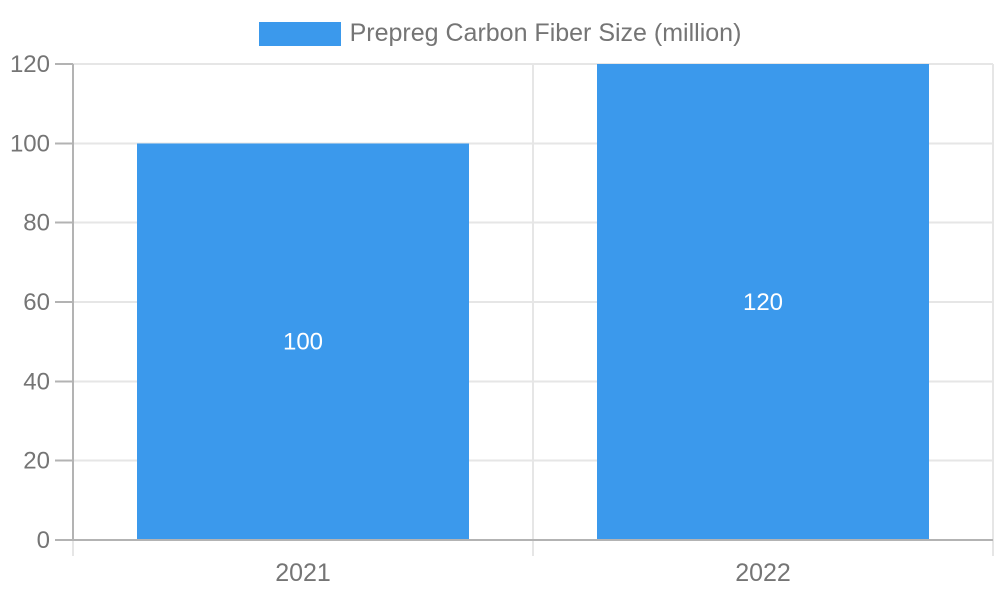 This screenshot has height=600, width=1000. Describe the element at coordinates (36, 302) in the screenshot. I see `y-tick-label: 60` at that location.